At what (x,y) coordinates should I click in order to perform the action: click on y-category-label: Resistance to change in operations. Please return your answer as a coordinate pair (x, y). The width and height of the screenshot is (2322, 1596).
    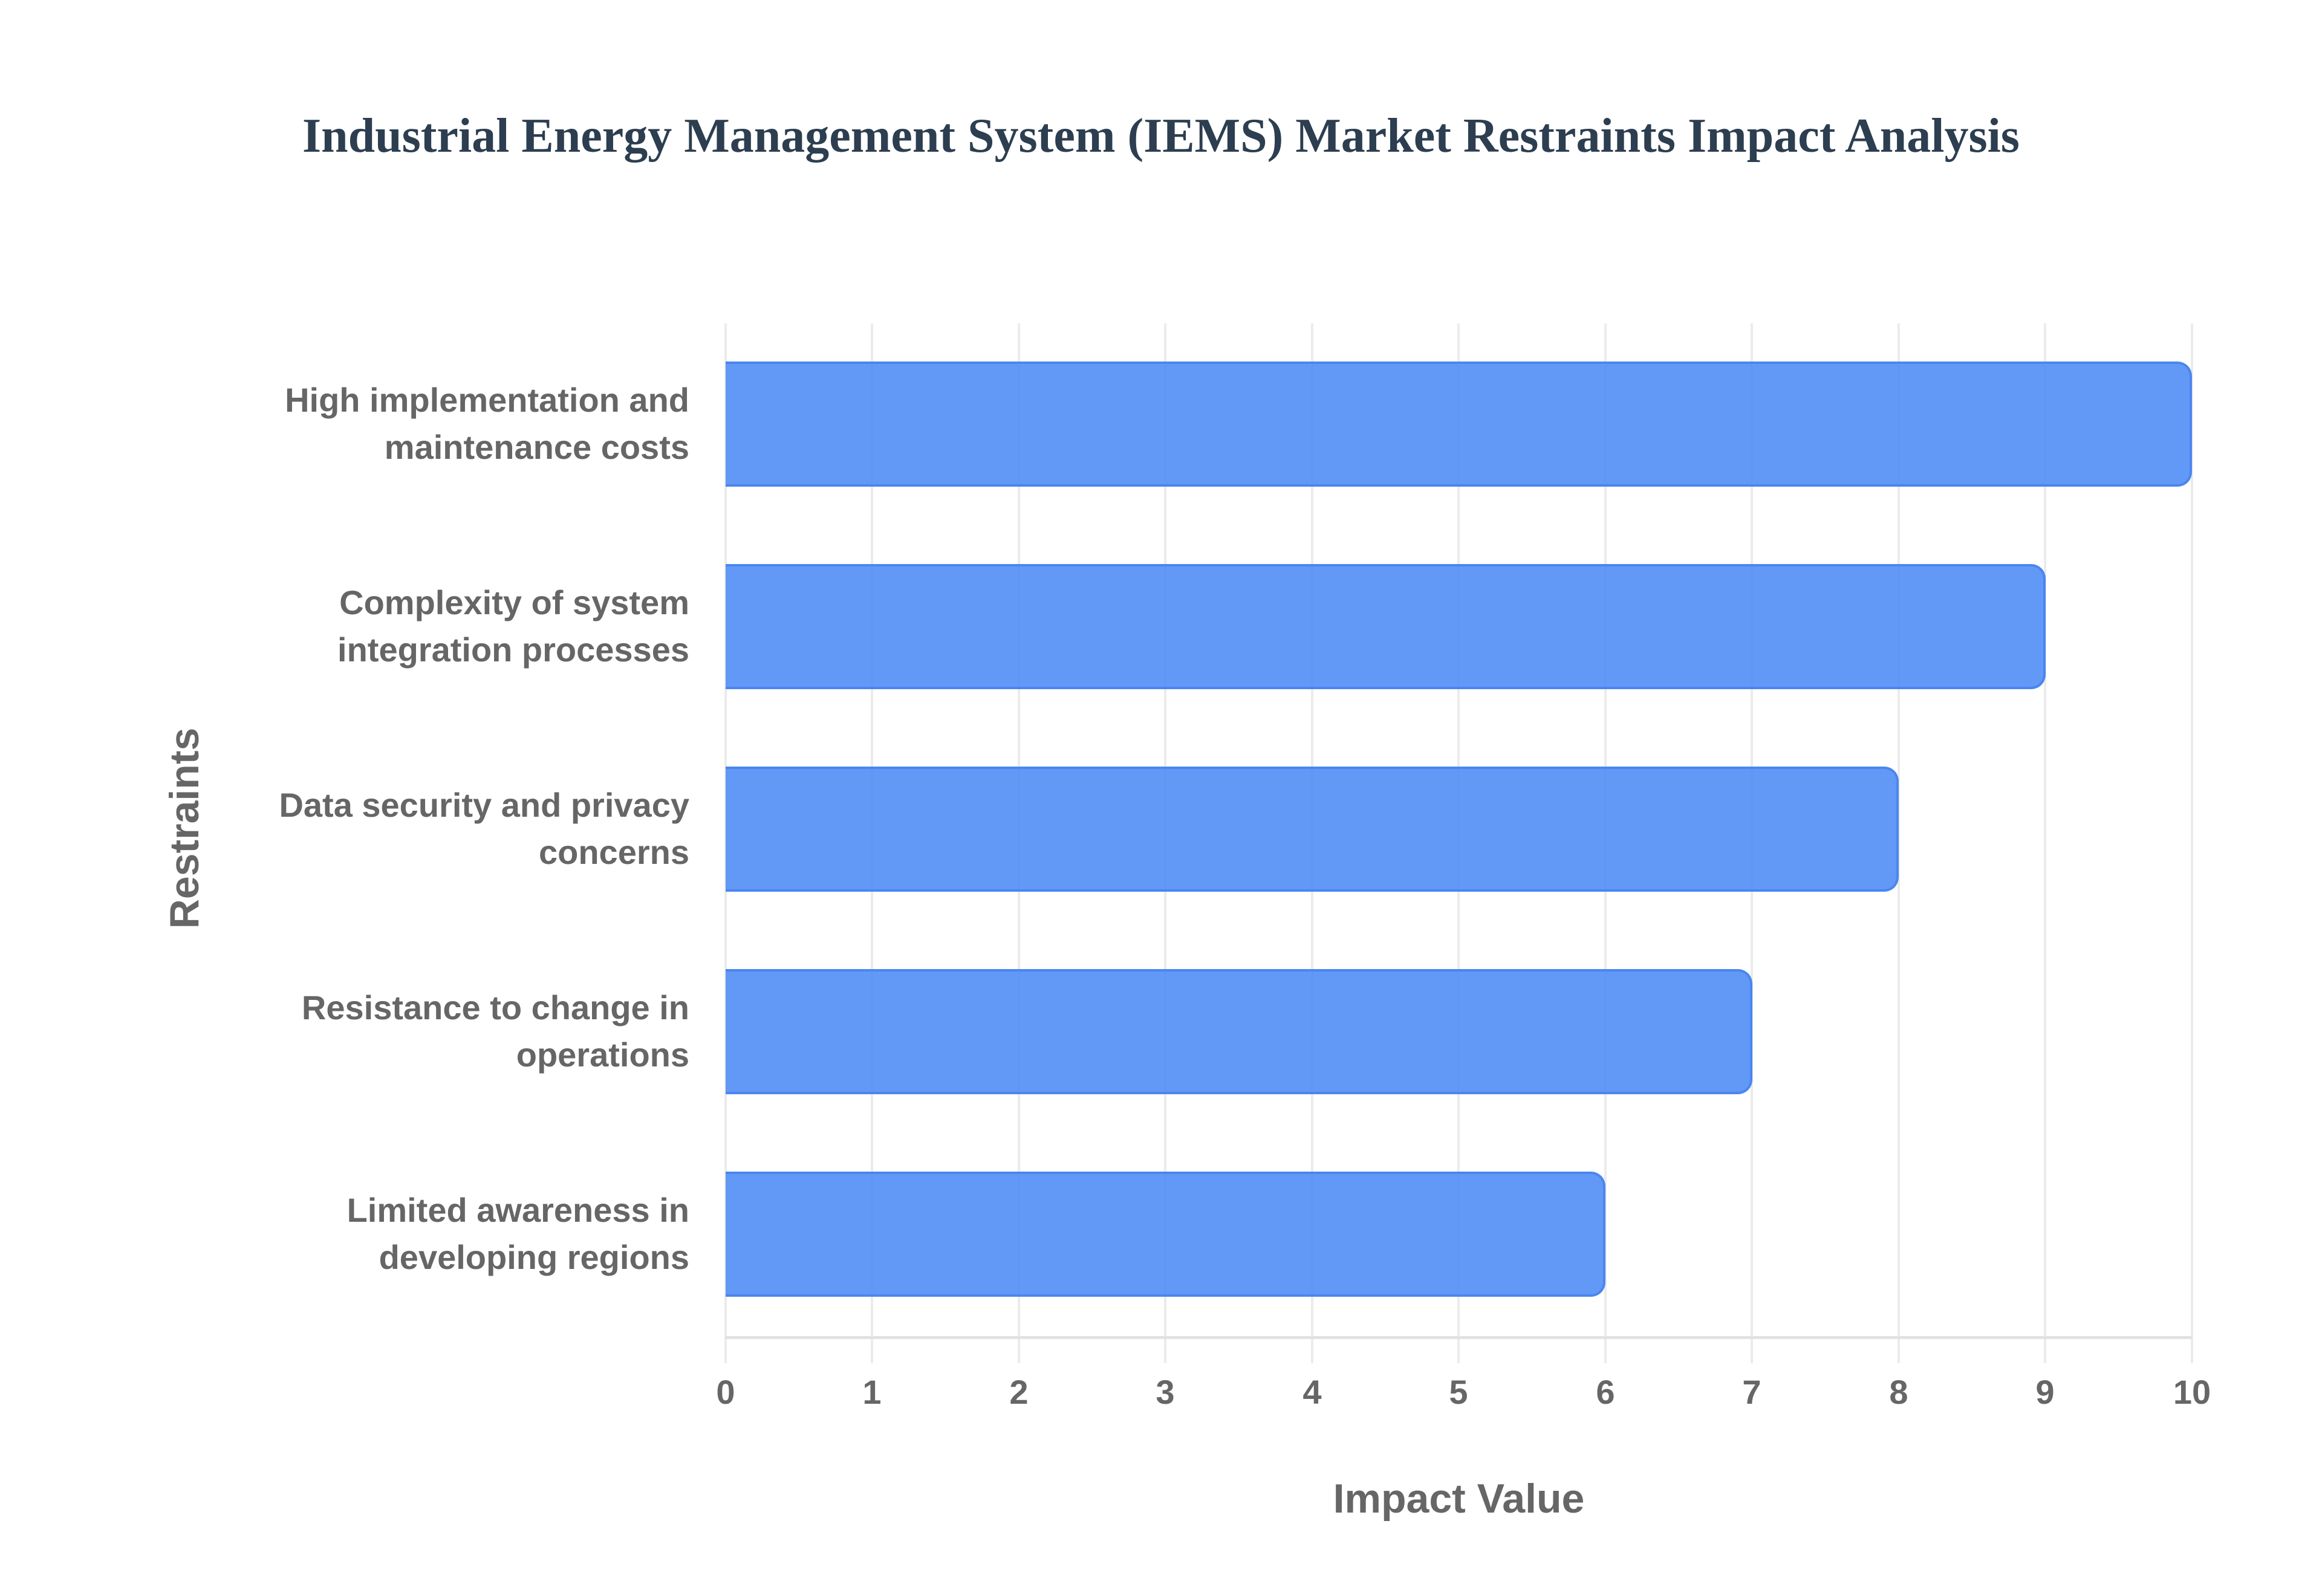
    Looking at the image, I should click on (417, 1031).